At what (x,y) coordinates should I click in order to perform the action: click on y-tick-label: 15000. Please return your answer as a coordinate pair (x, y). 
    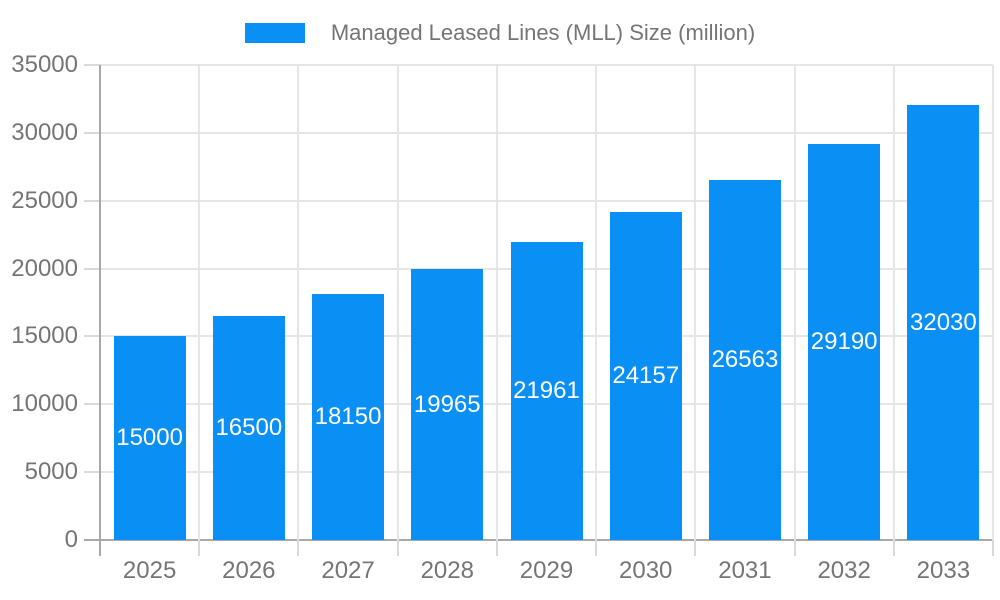
    Looking at the image, I should click on (44, 336).